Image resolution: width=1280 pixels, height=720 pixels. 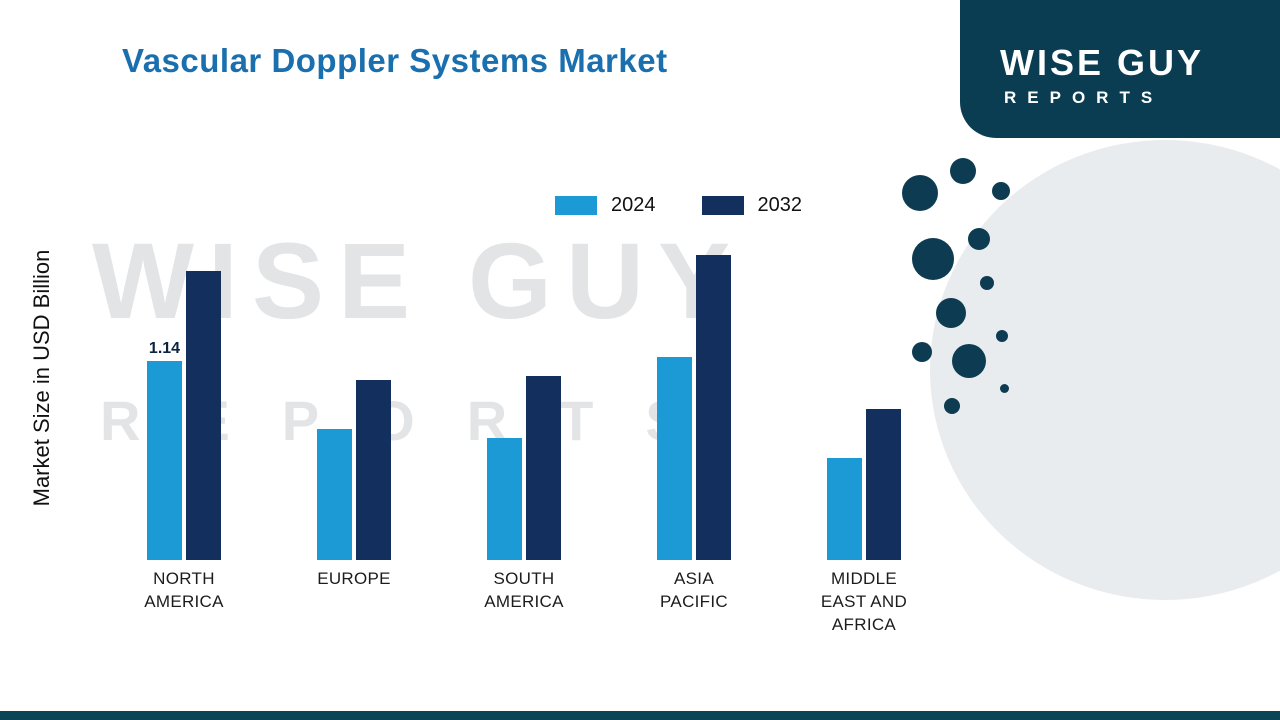 What do you see at coordinates (184, 590) in the screenshot?
I see `category-label: NORTH AMERICA` at bounding box center [184, 590].